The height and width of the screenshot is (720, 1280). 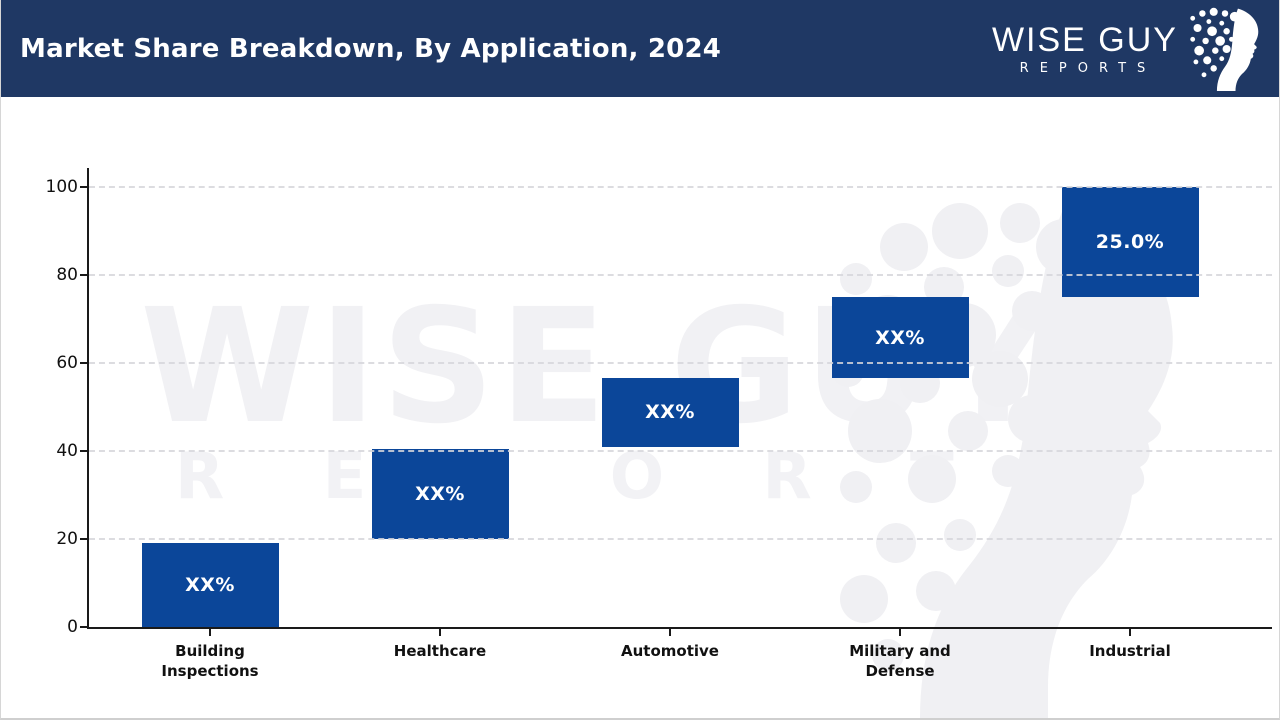 I want to click on y-tick-label: 80, so click(x=67, y=275).